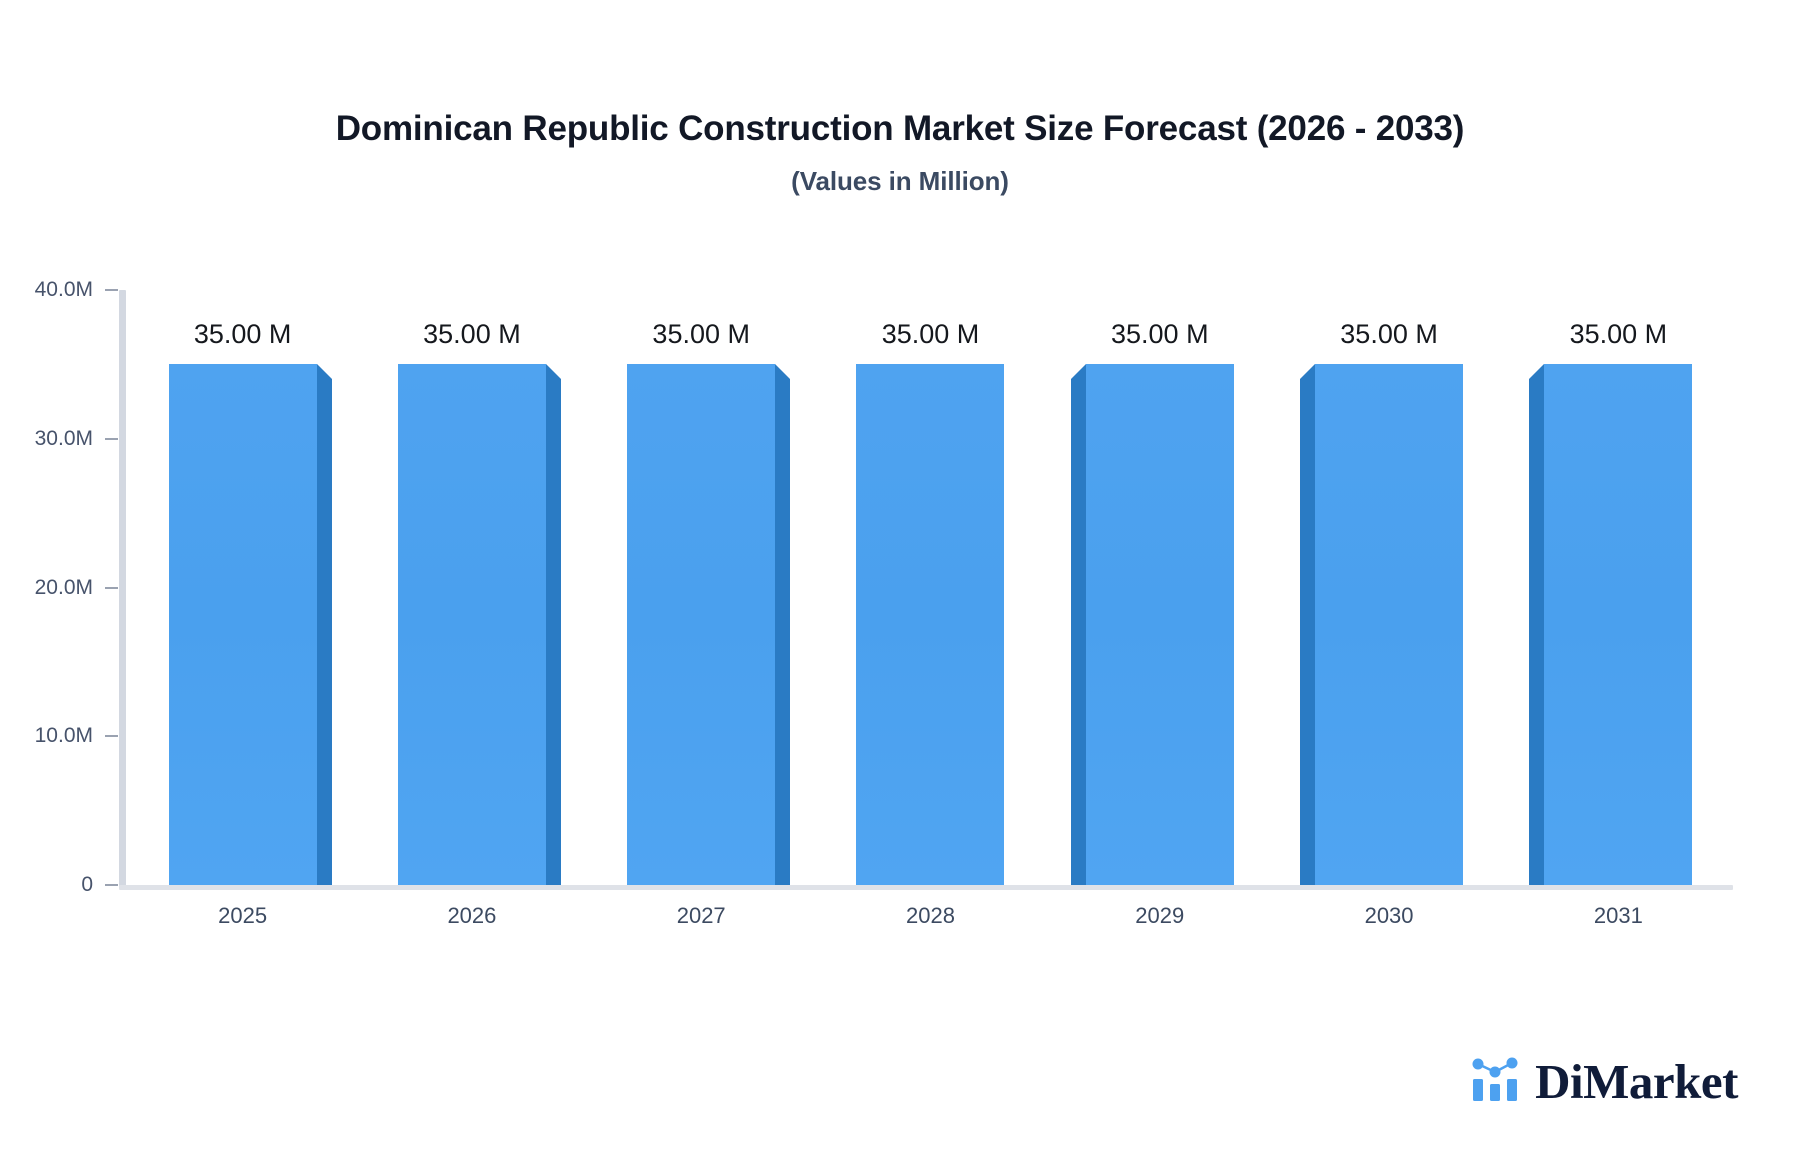 This screenshot has width=1800, height=1156. What do you see at coordinates (1618, 915) in the screenshot?
I see `x-tick-label-2031: 2031` at bounding box center [1618, 915].